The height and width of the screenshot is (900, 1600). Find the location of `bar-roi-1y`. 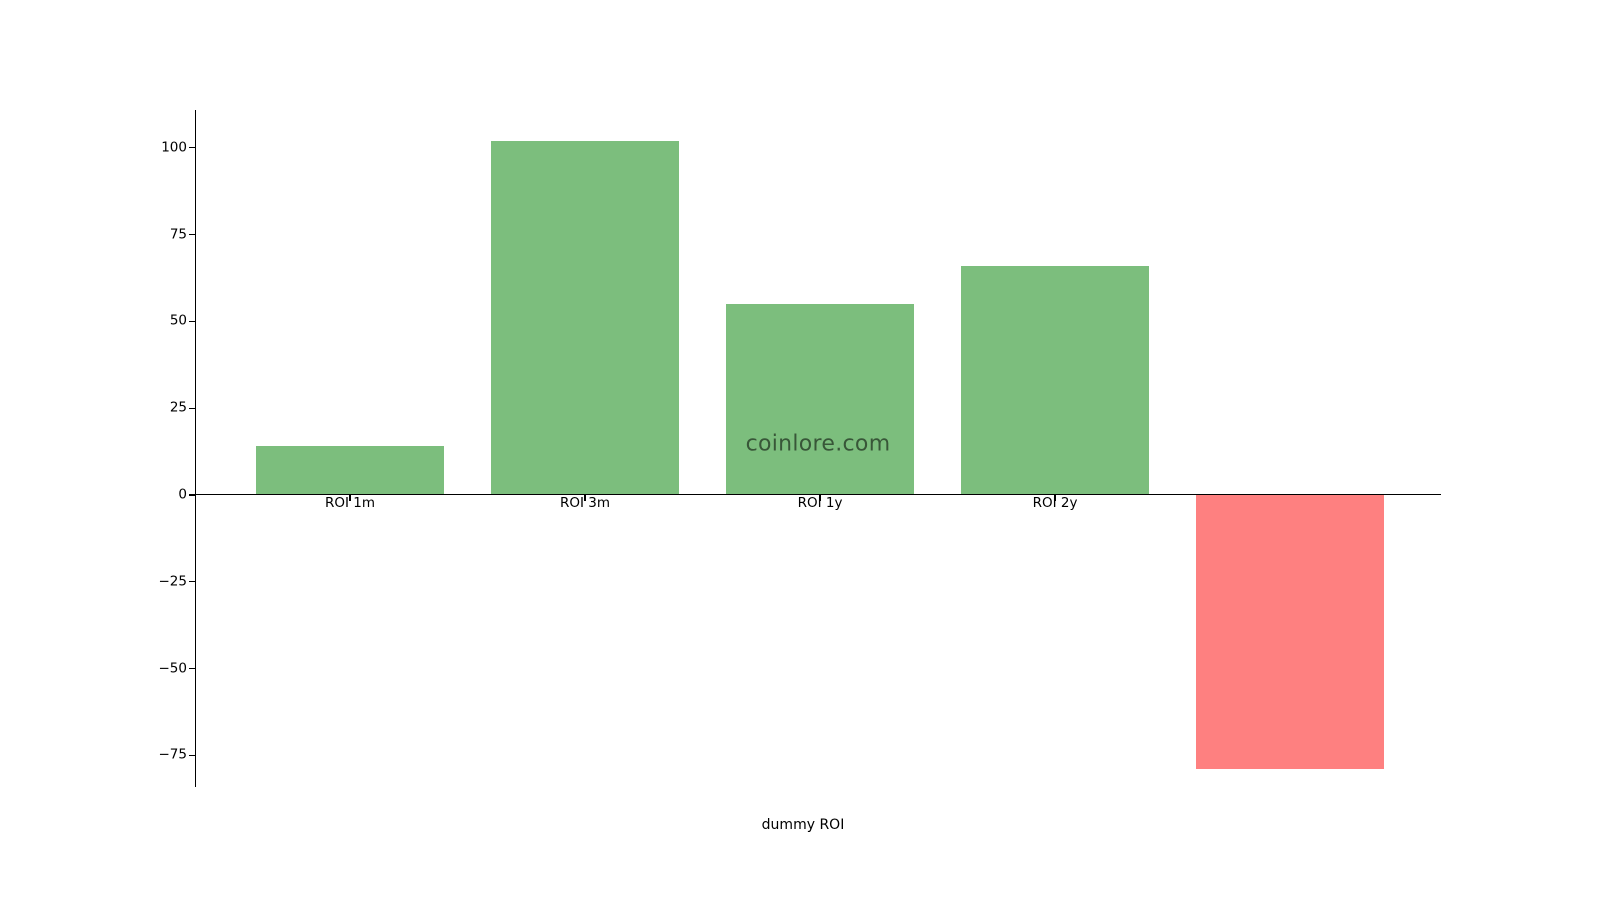

bar-roi-1y is located at coordinates (820, 399).